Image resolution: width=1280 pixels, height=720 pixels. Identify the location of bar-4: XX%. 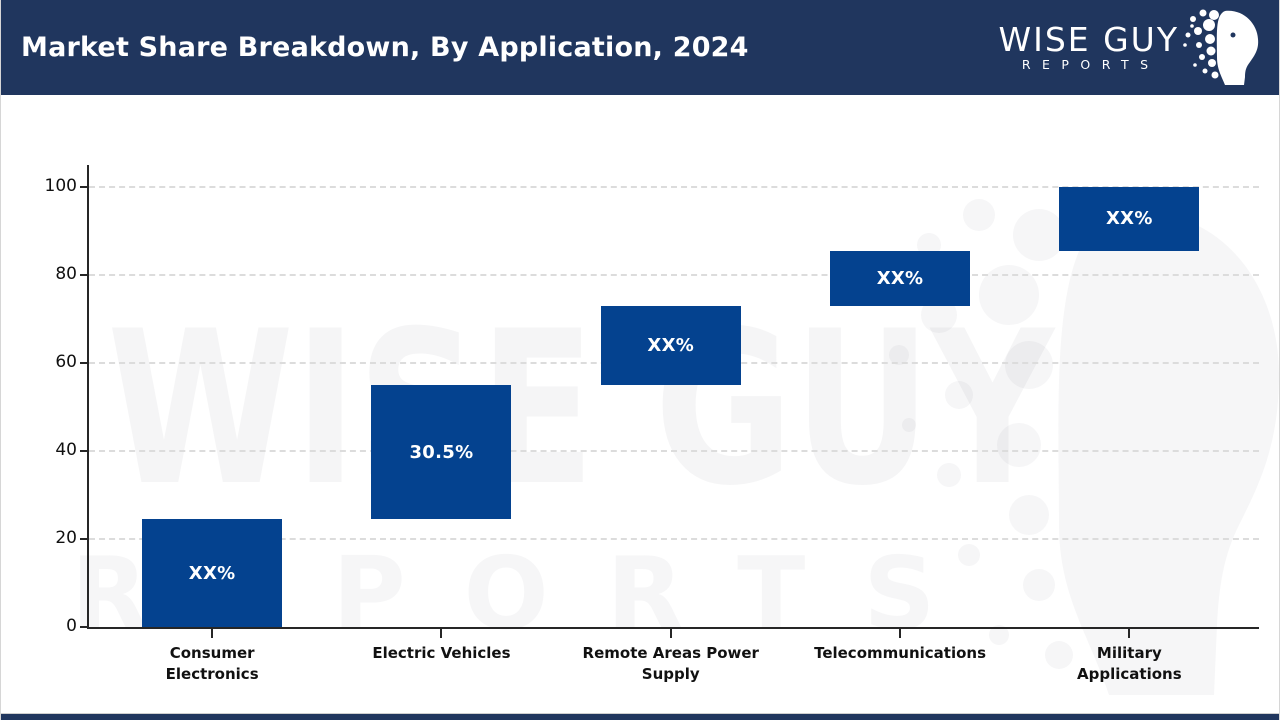
(900, 278).